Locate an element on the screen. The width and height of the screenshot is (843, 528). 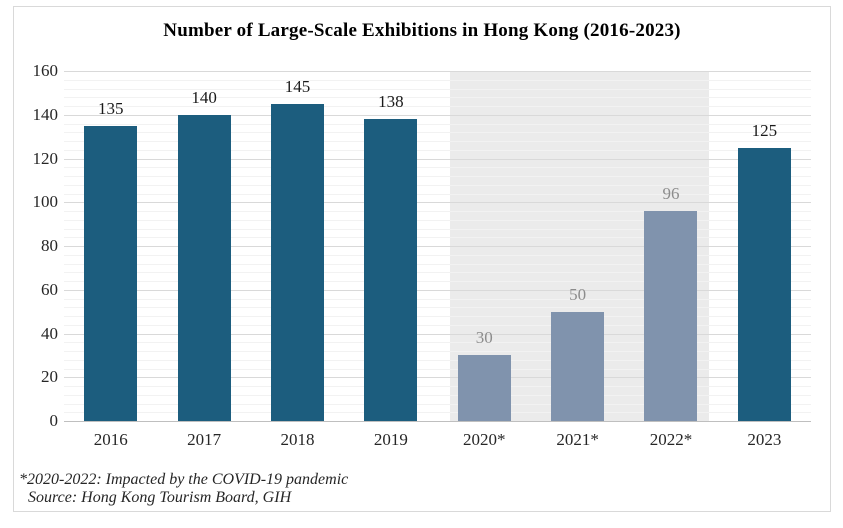
x-axis-category-label: 2020* is located at coordinates (484, 439).